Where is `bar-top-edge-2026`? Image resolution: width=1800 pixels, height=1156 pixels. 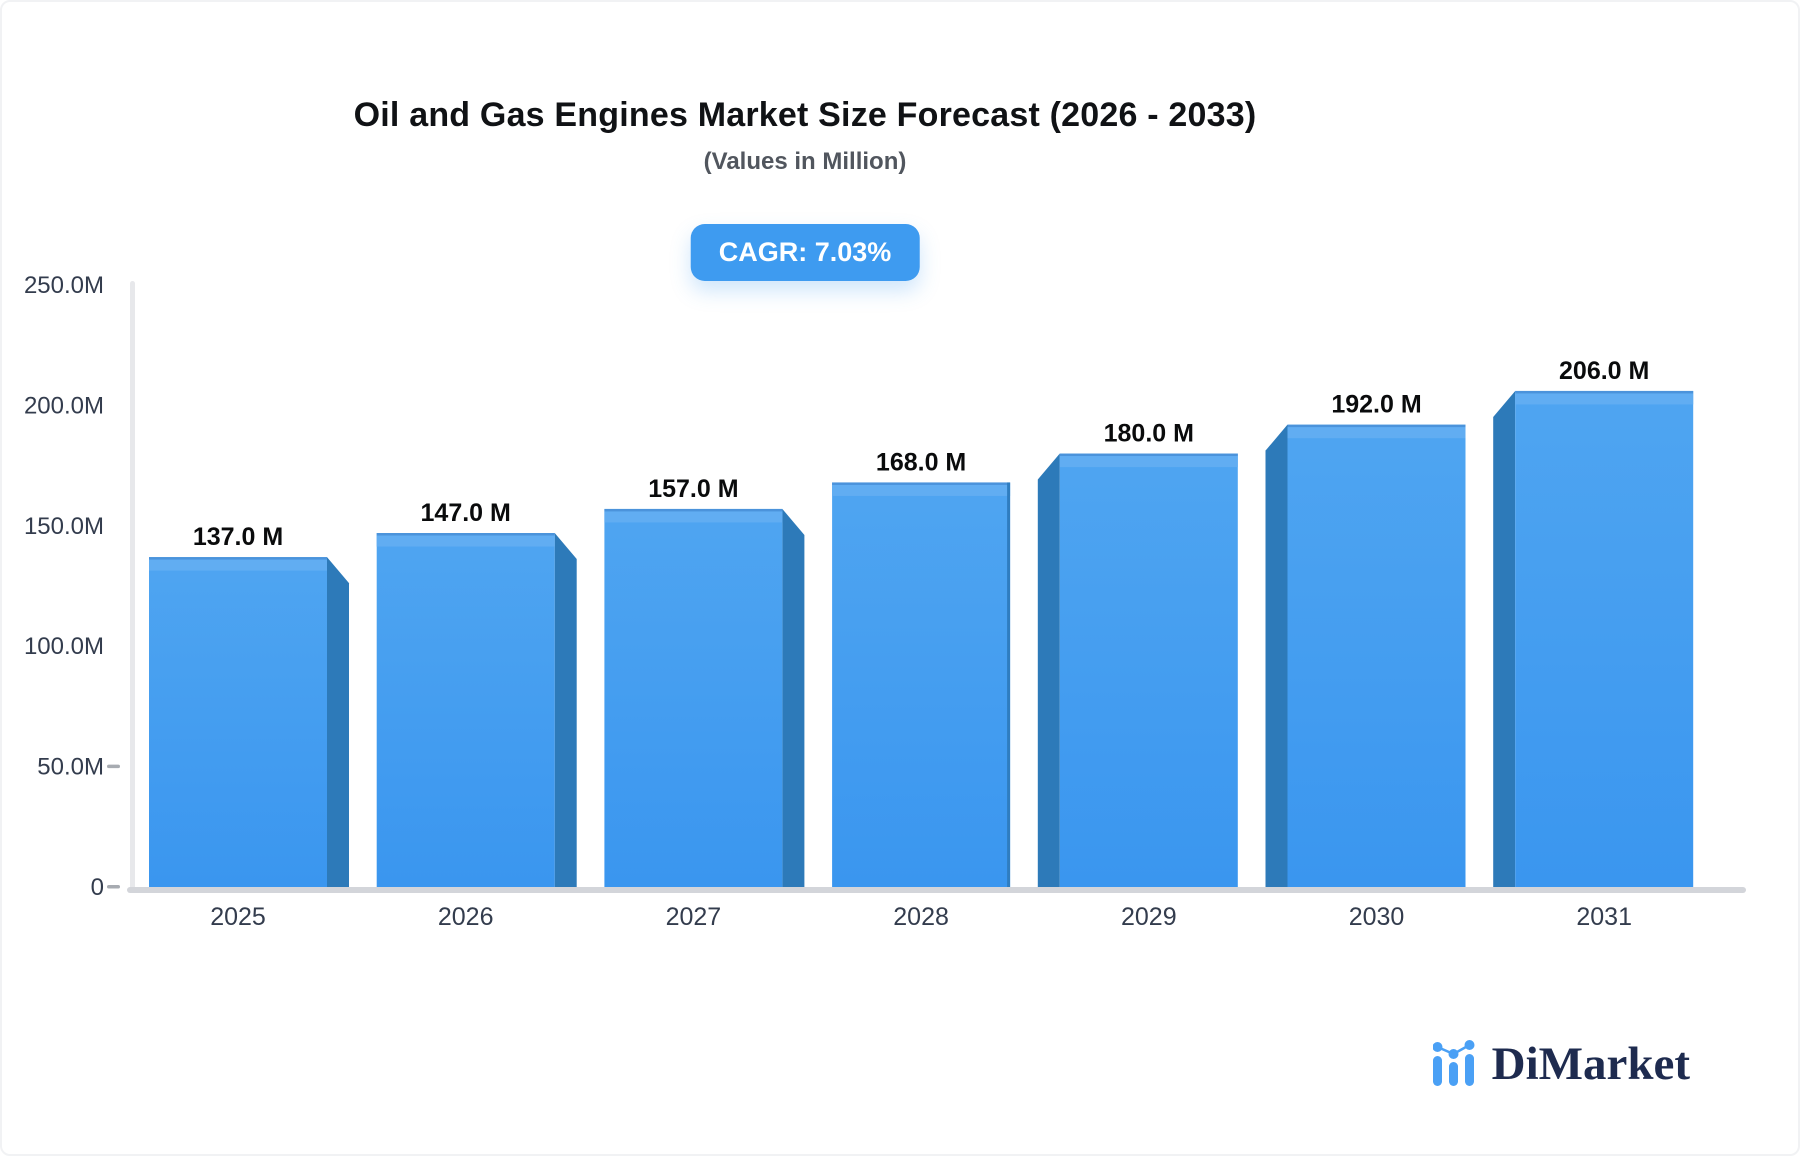
bar-top-edge-2026 is located at coordinates (465, 534).